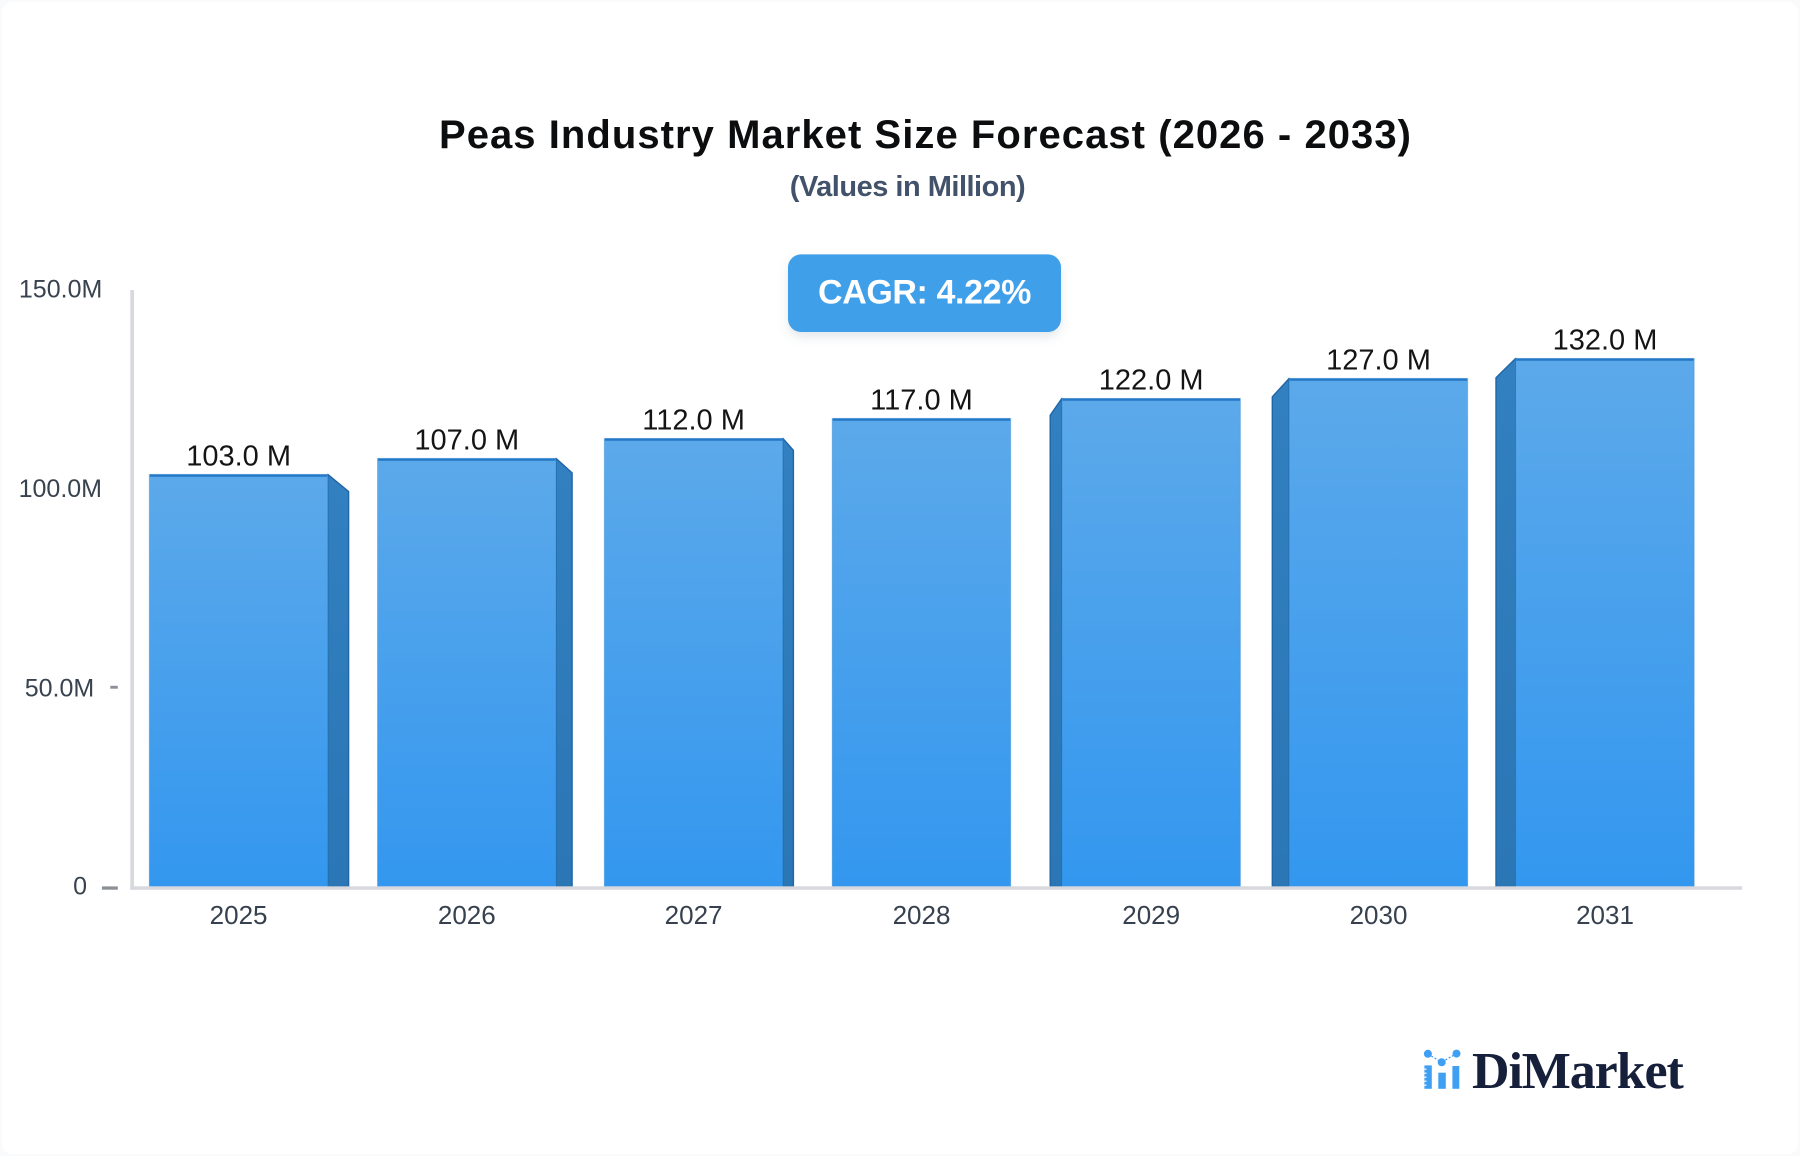 This screenshot has height=1156, width=1800. I want to click on svg-text: 2027, so click(694, 915).